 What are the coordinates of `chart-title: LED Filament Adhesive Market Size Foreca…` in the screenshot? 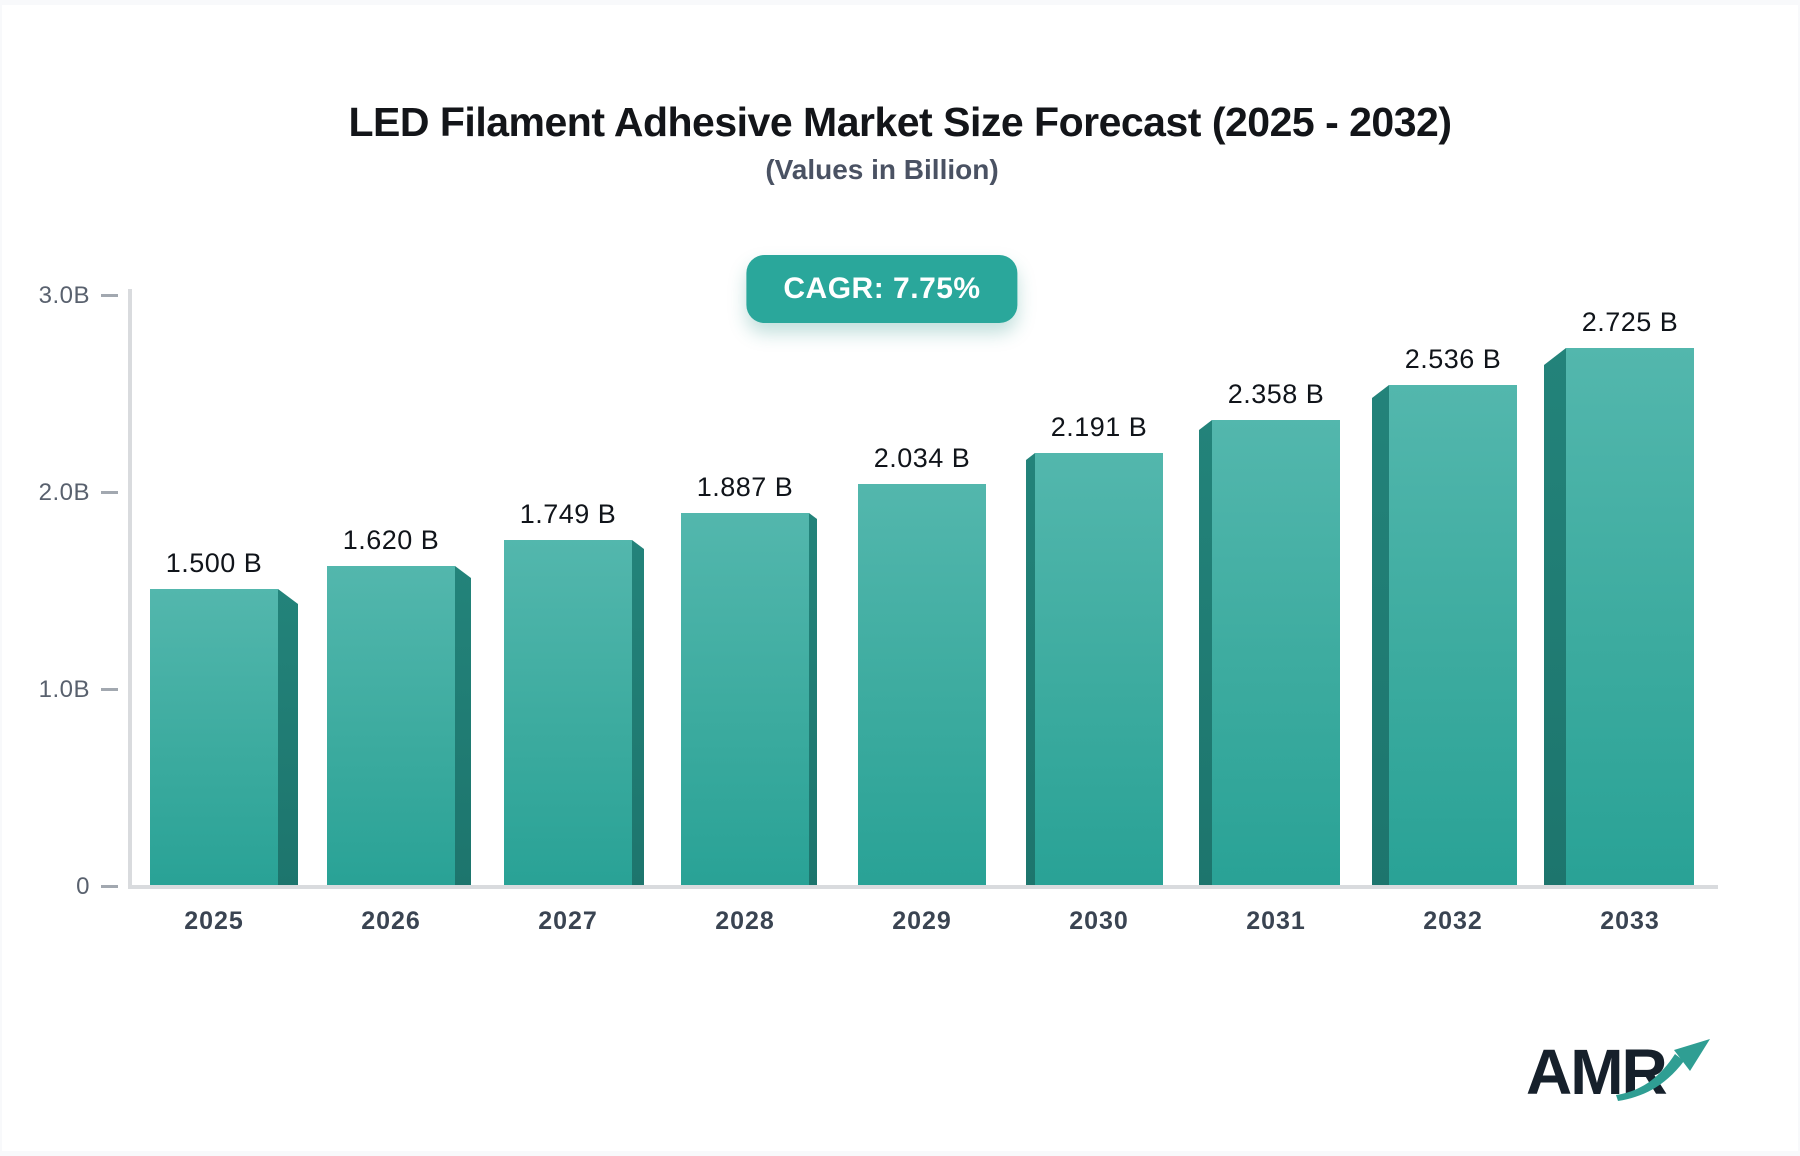 It's located at (900, 122).